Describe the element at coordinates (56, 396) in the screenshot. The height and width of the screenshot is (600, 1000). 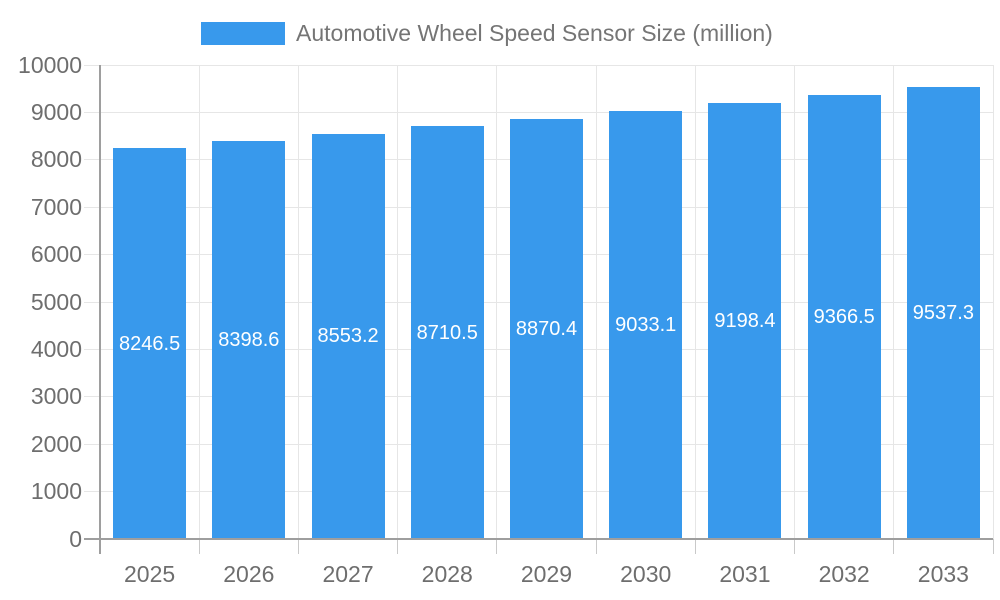
I see `y-tick-label: 3000` at that location.